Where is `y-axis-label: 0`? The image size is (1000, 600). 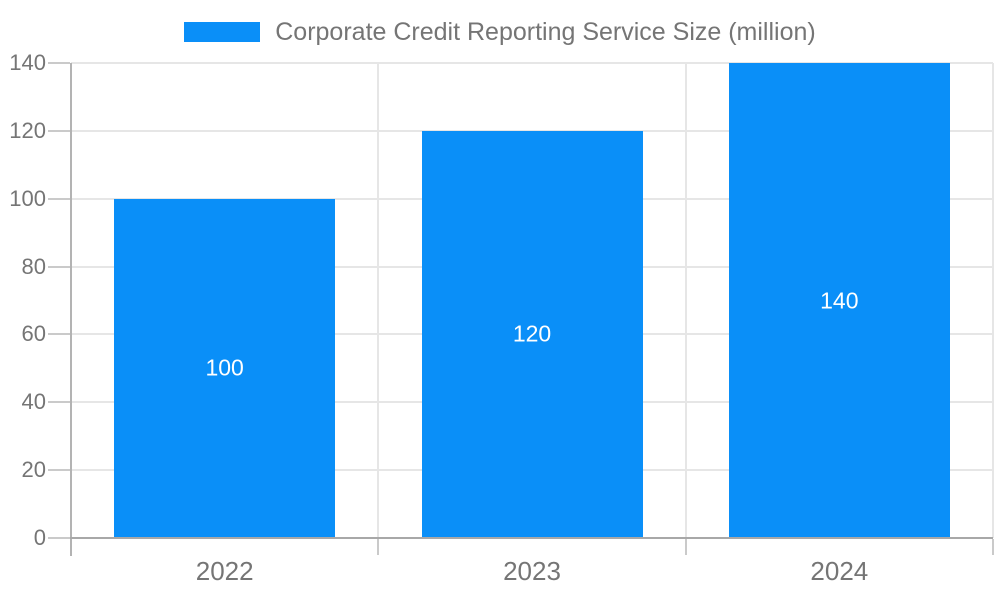
y-axis-label: 0 is located at coordinates (39, 537).